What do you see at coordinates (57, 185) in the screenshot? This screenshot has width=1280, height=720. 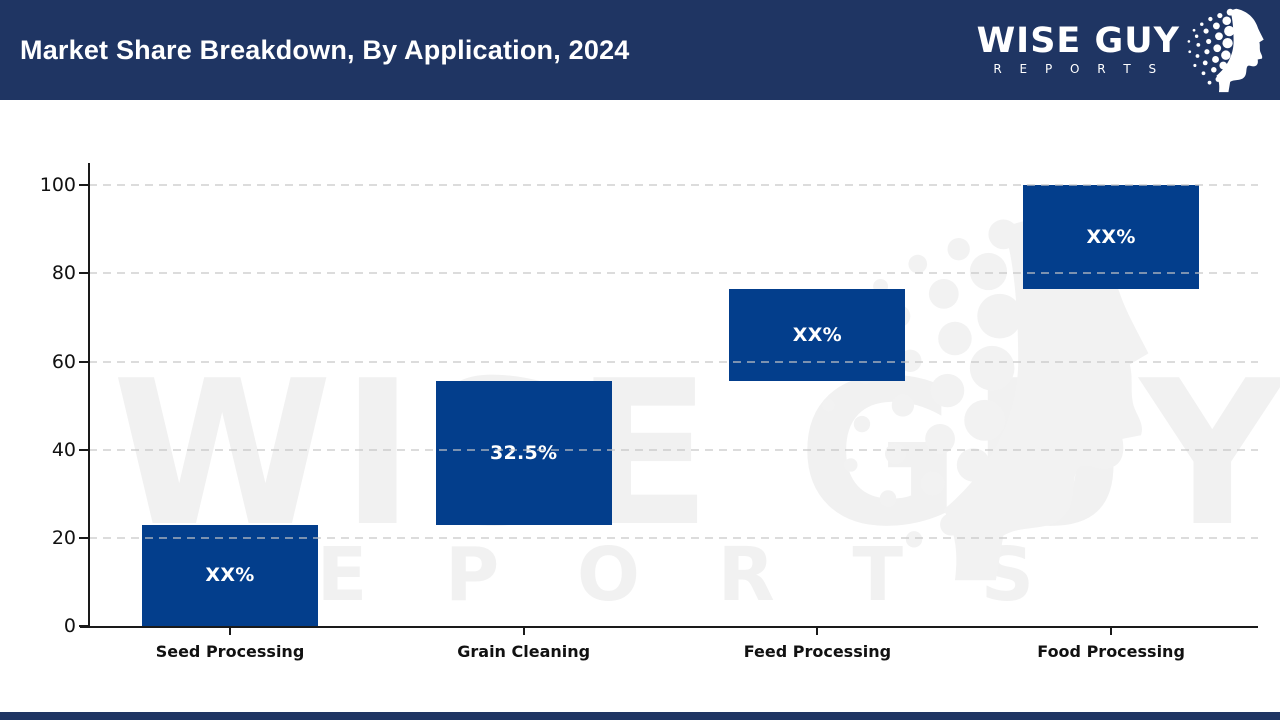 I see `y-tick-label: 100` at bounding box center [57, 185].